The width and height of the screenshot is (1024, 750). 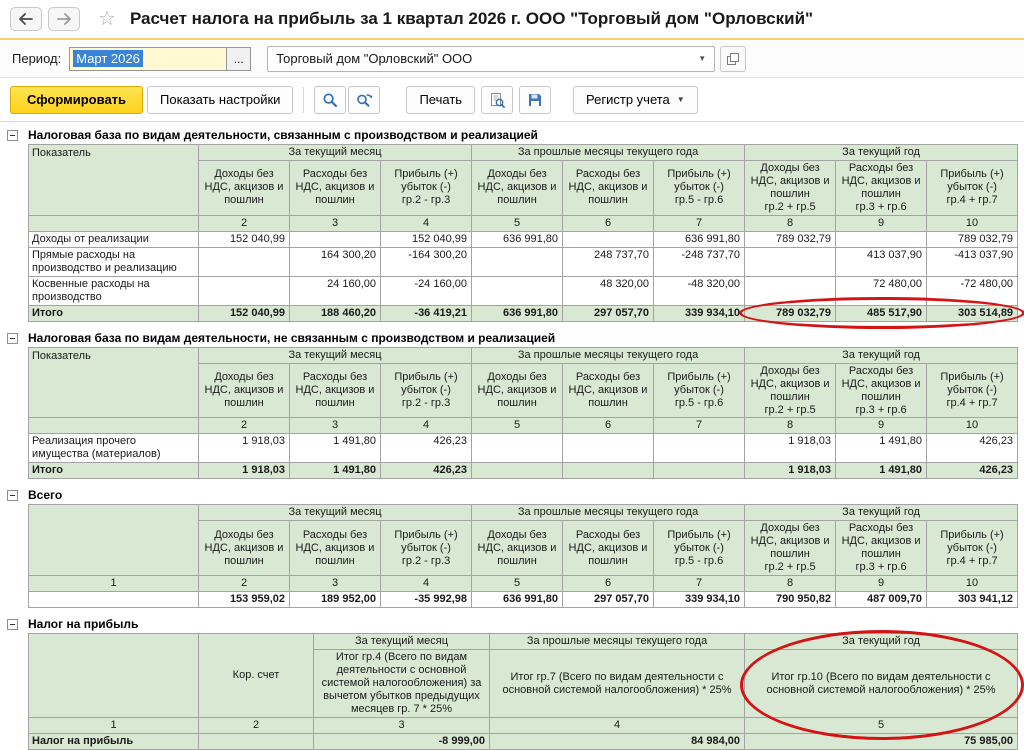 I want to click on search-repeat-button, so click(x=364, y=99).